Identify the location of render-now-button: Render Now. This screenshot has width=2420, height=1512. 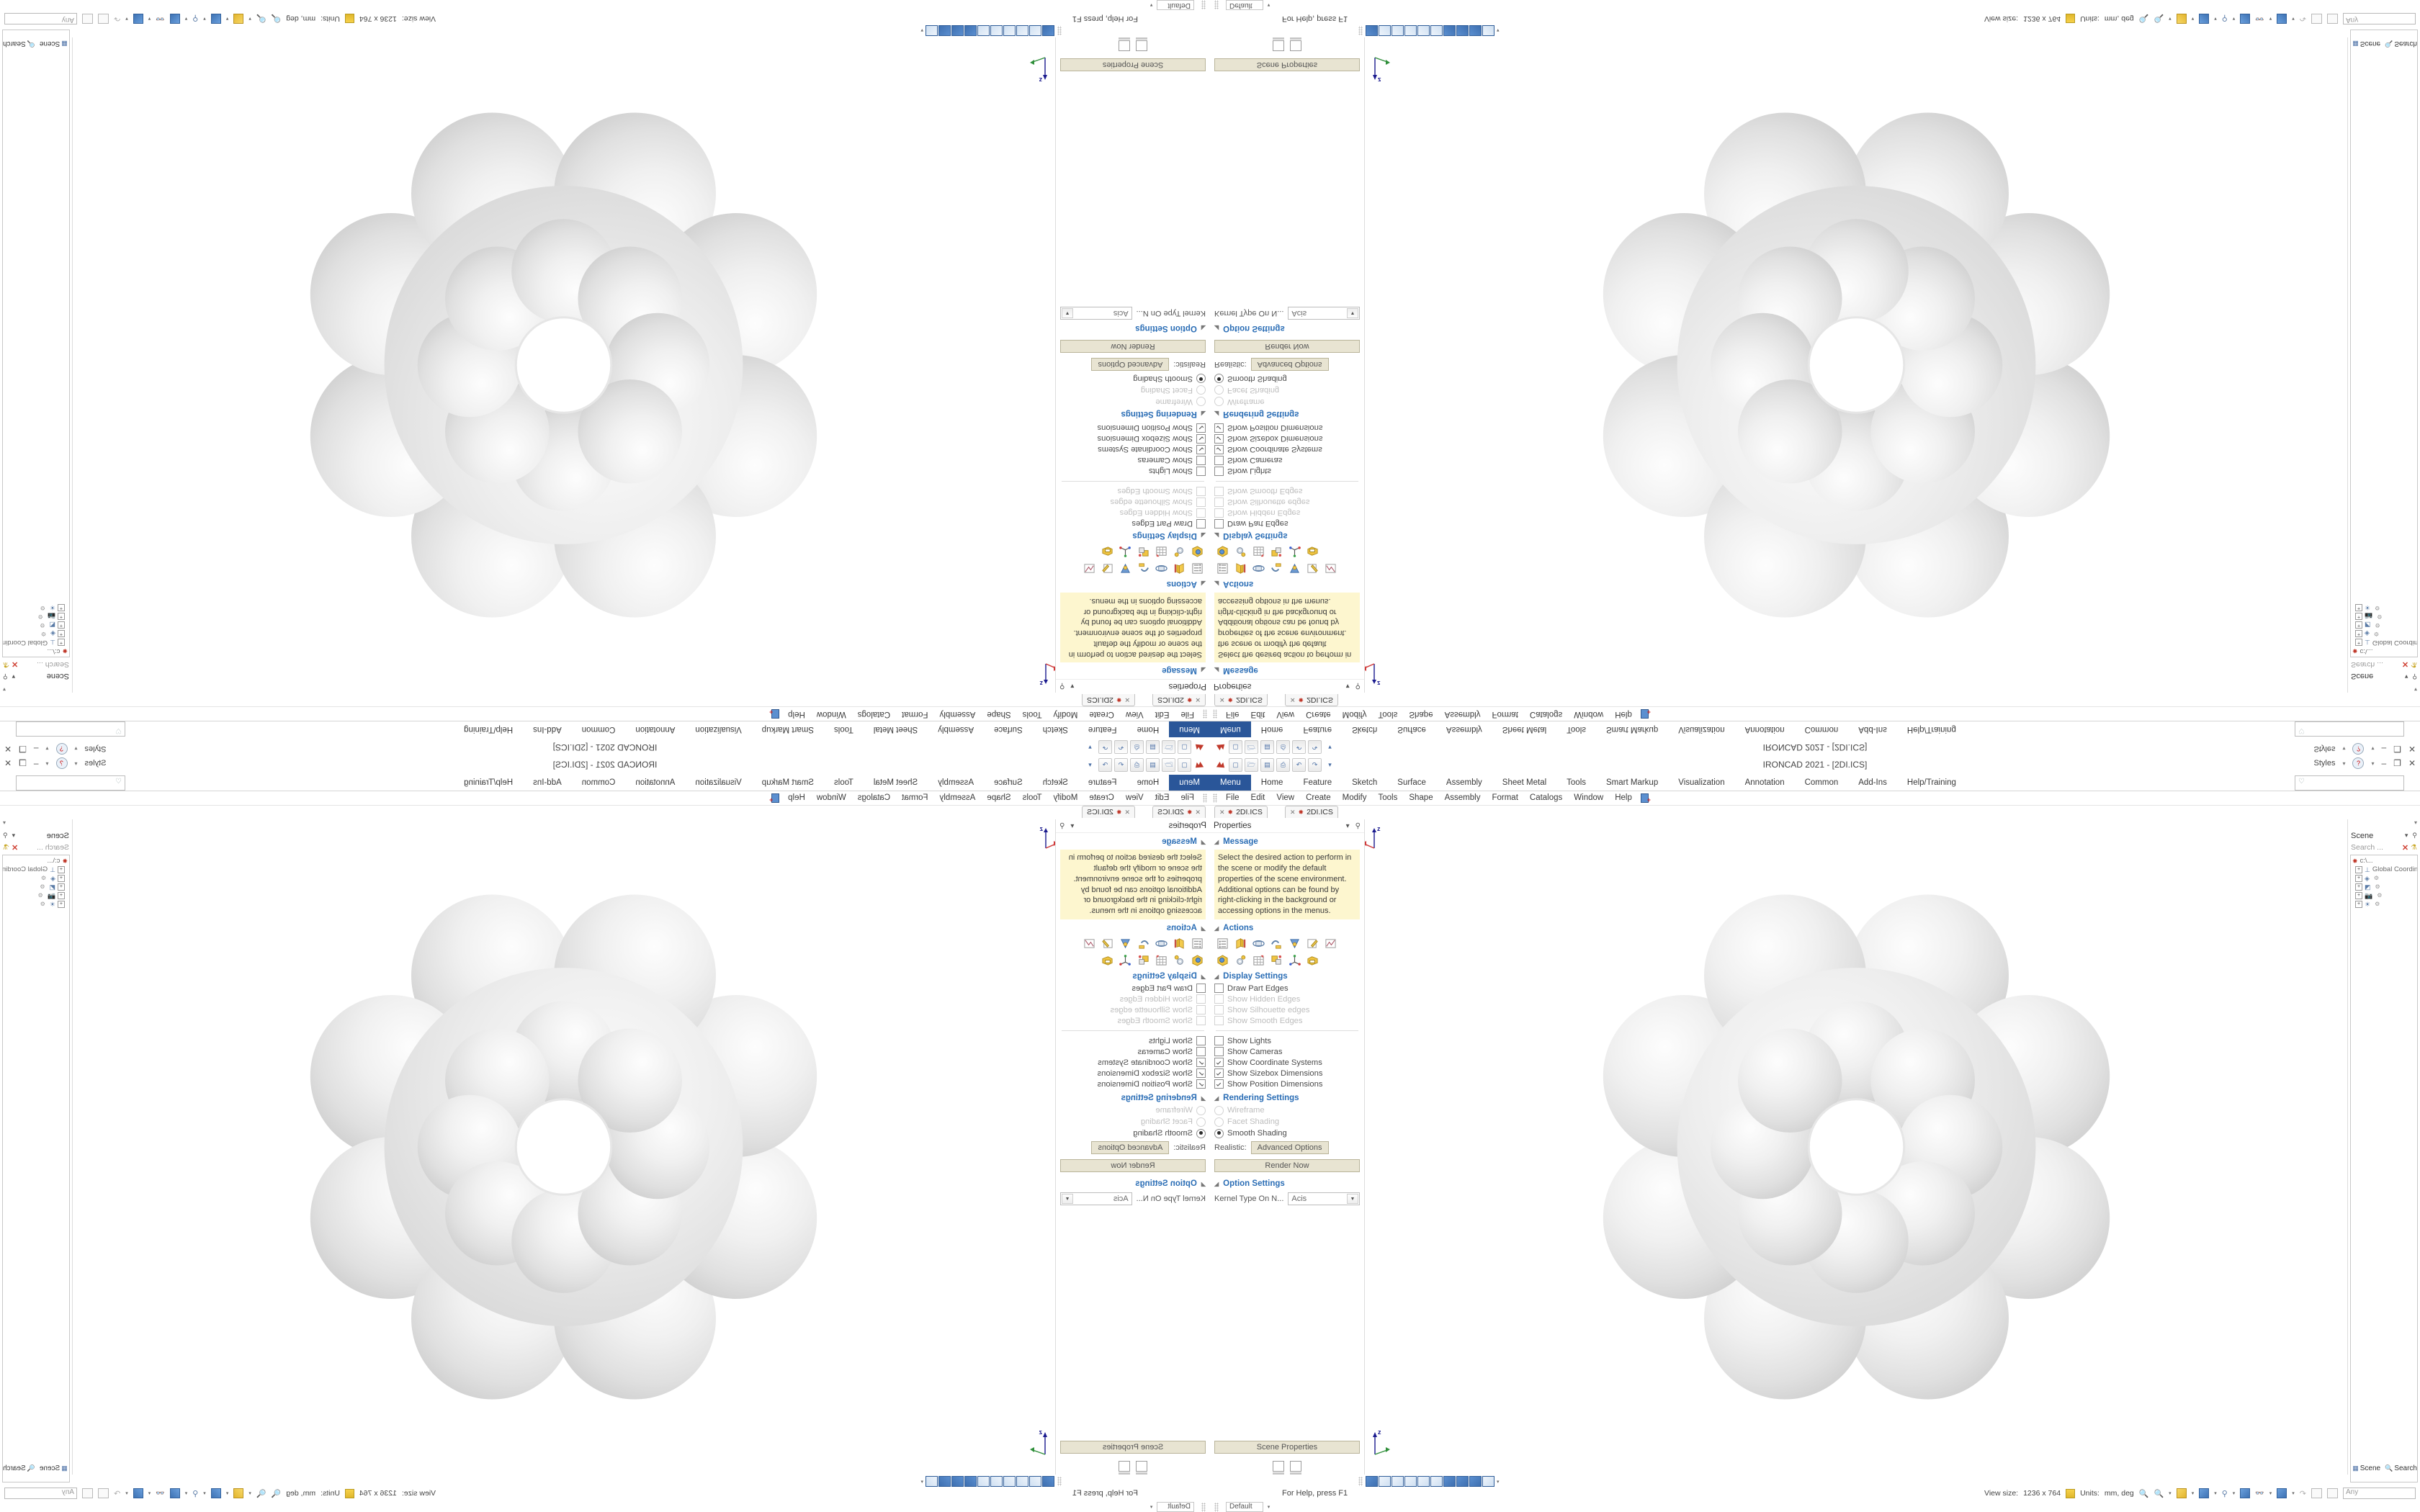
(1287, 346).